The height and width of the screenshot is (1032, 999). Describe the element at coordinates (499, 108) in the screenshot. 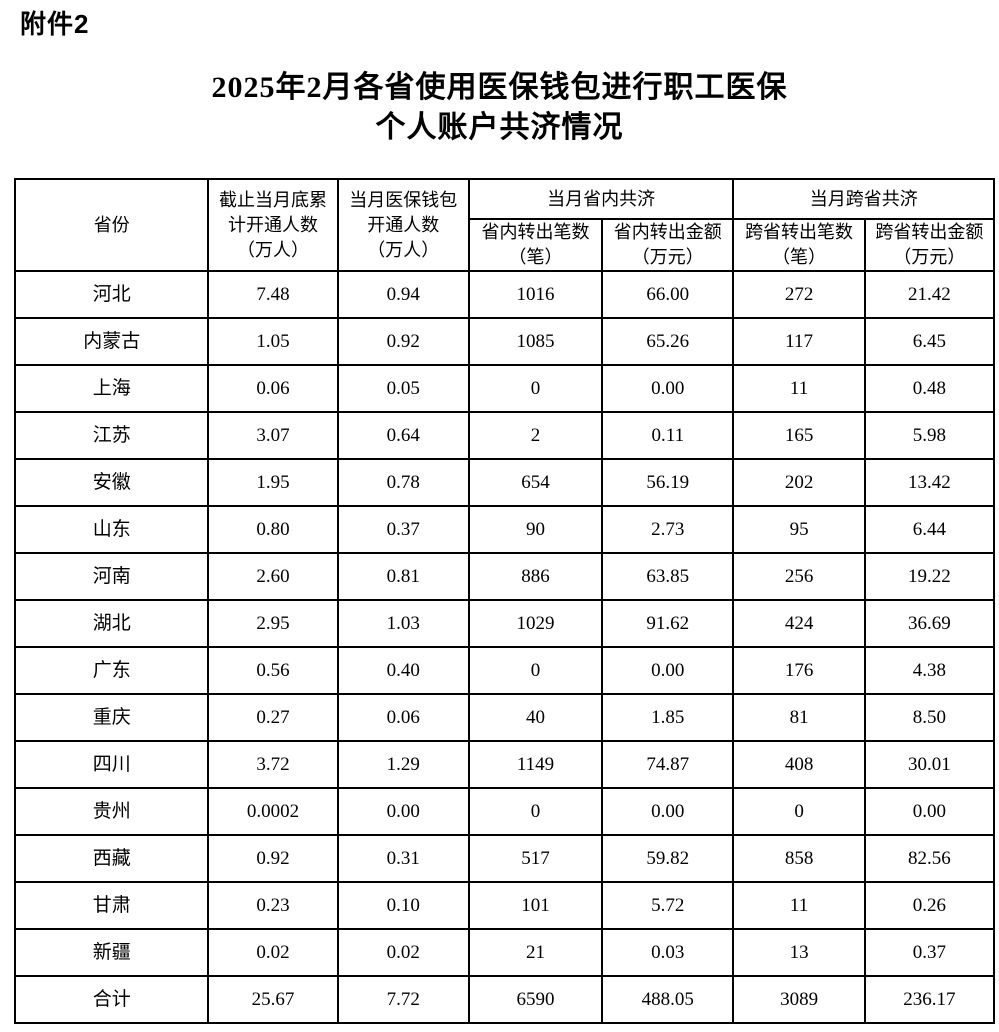

I see `document-title: 2025年2月各省使用医保钱包进行职工医保 个人账户共济情况` at that location.